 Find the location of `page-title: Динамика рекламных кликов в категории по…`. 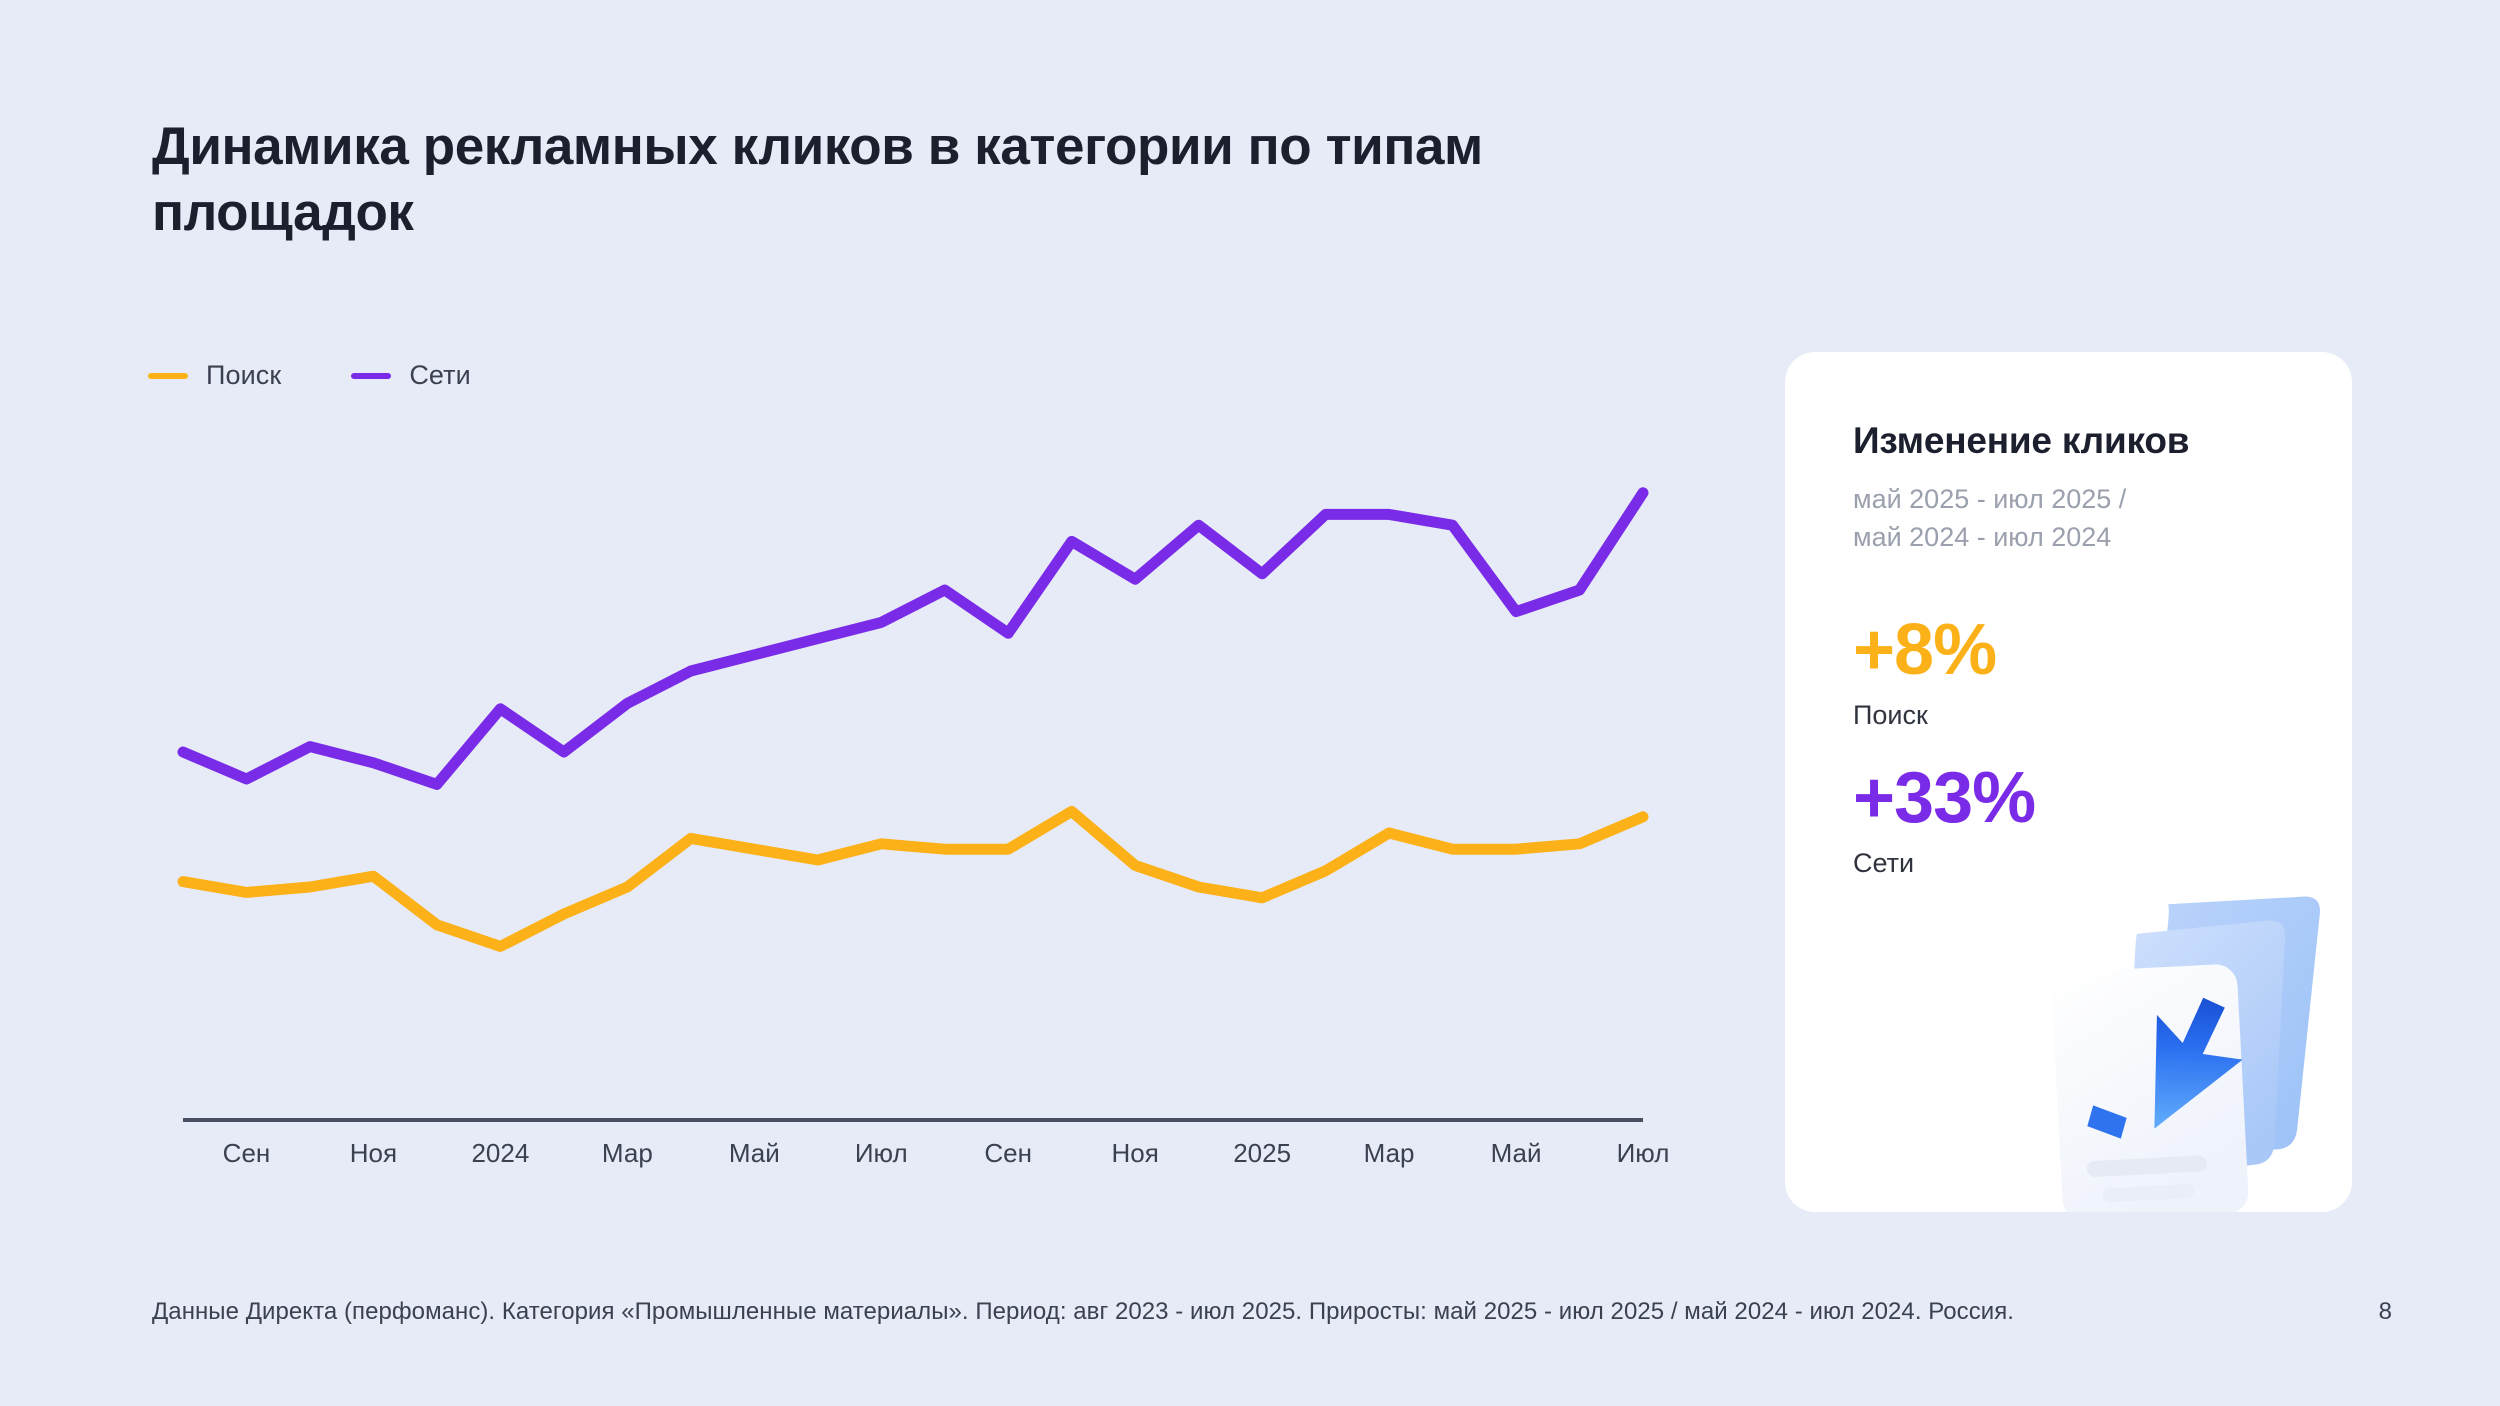

page-title: Динамика рекламных кликов в категории по… is located at coordinates (817, 179).